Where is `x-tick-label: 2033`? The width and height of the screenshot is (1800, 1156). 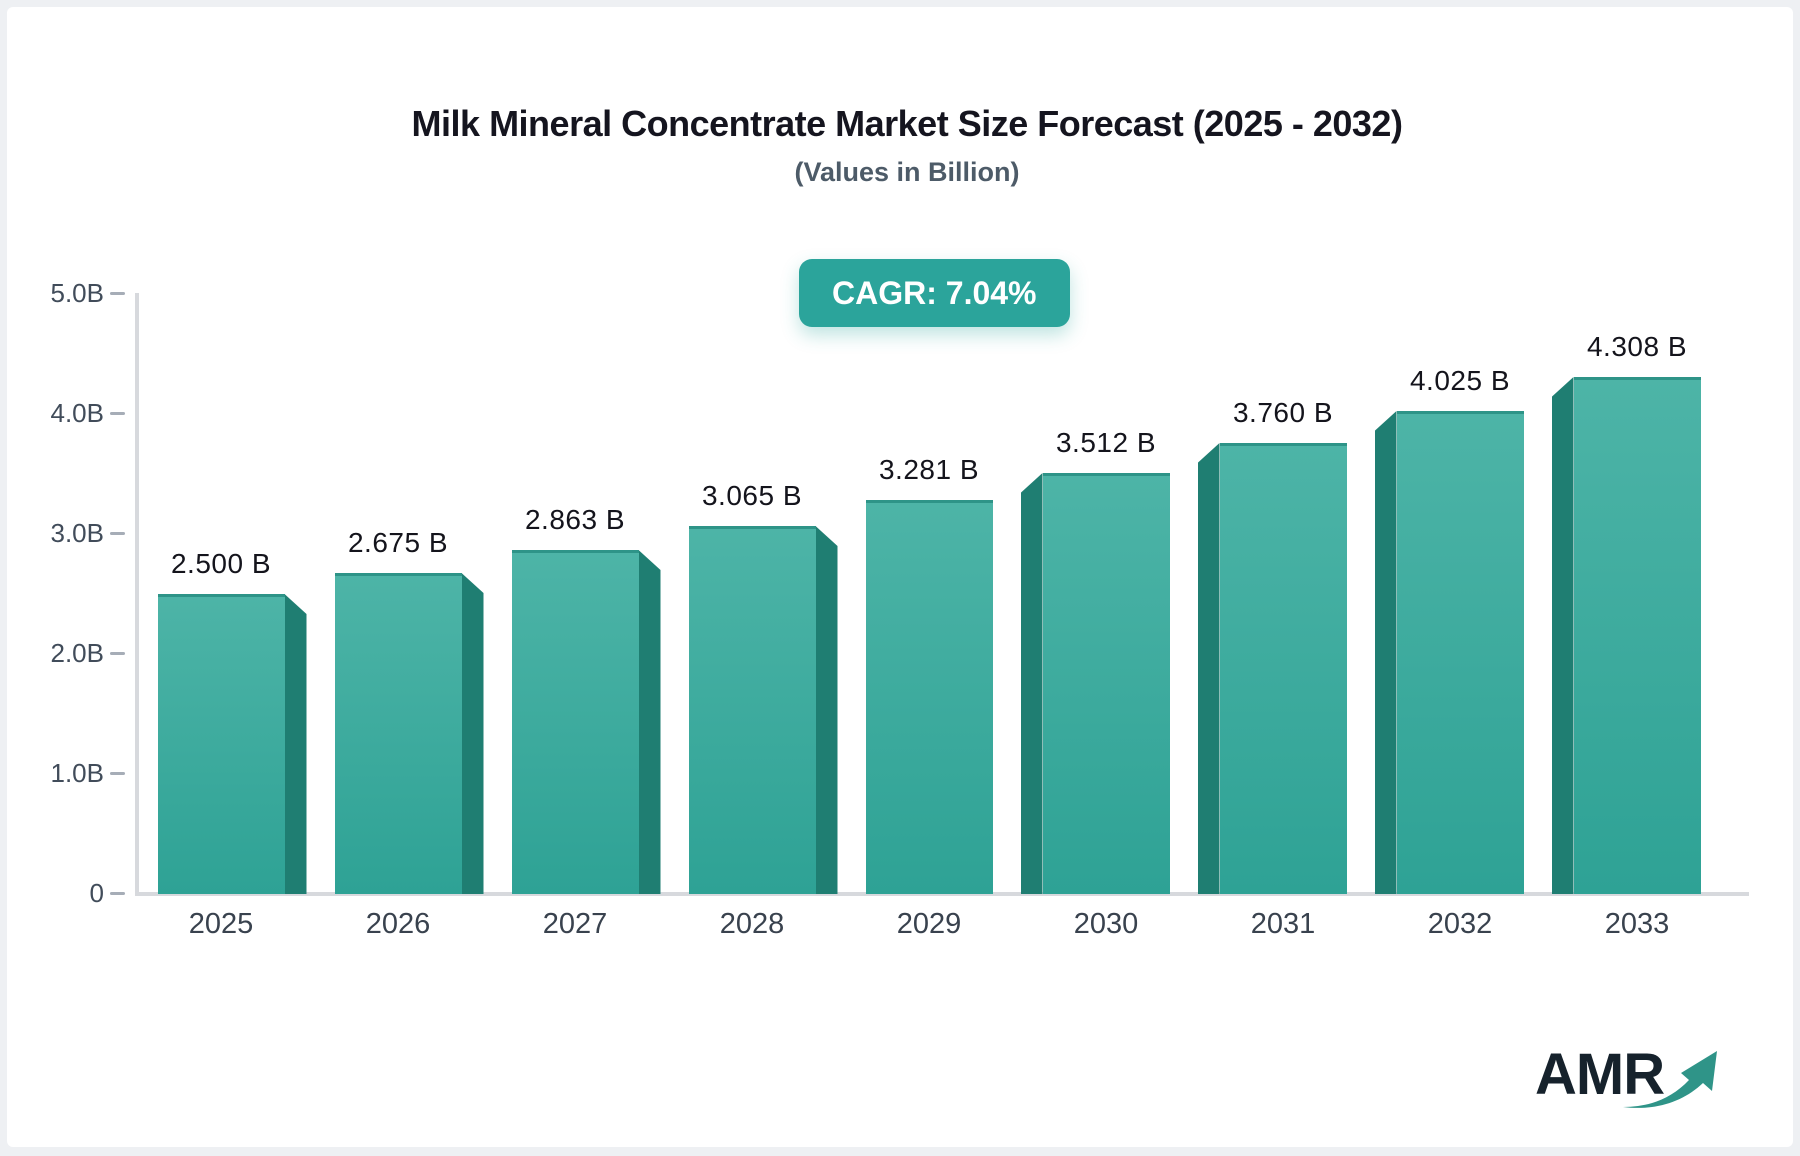 x-tick-label: 2033 is located at coordinates (1637, 924).